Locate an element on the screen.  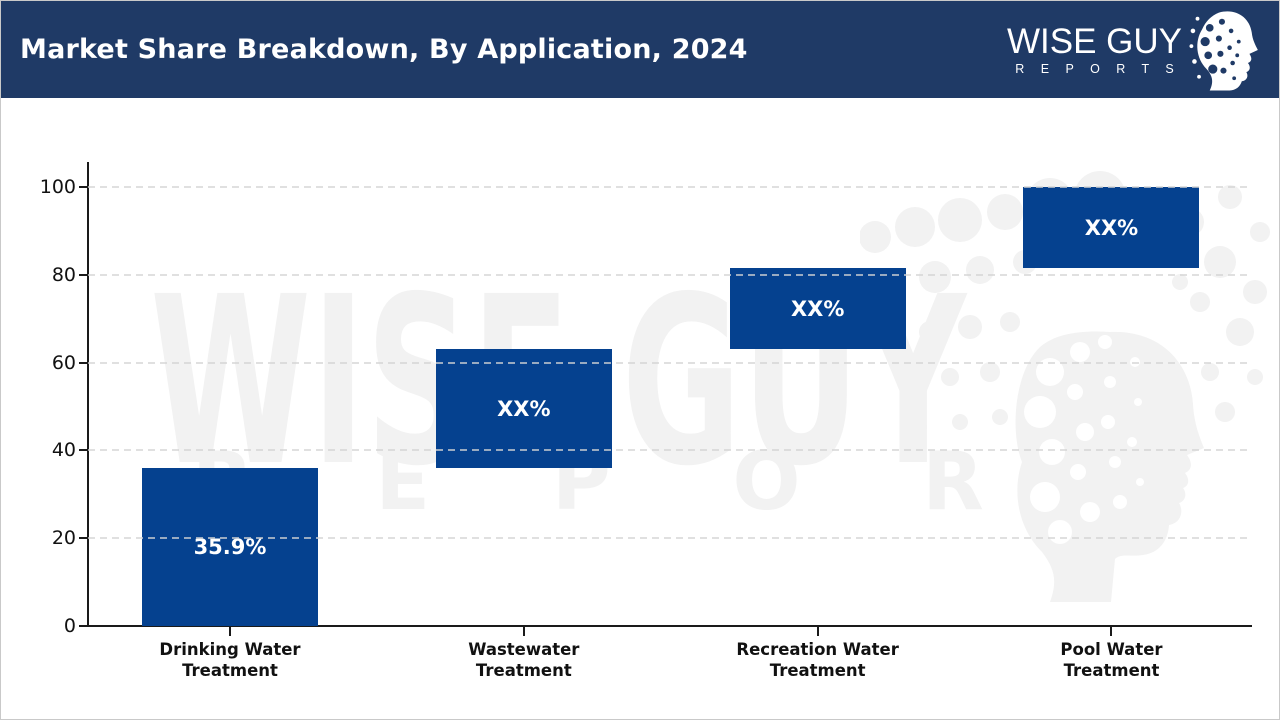
gridline-y40 is located at coordinates (670, 450).